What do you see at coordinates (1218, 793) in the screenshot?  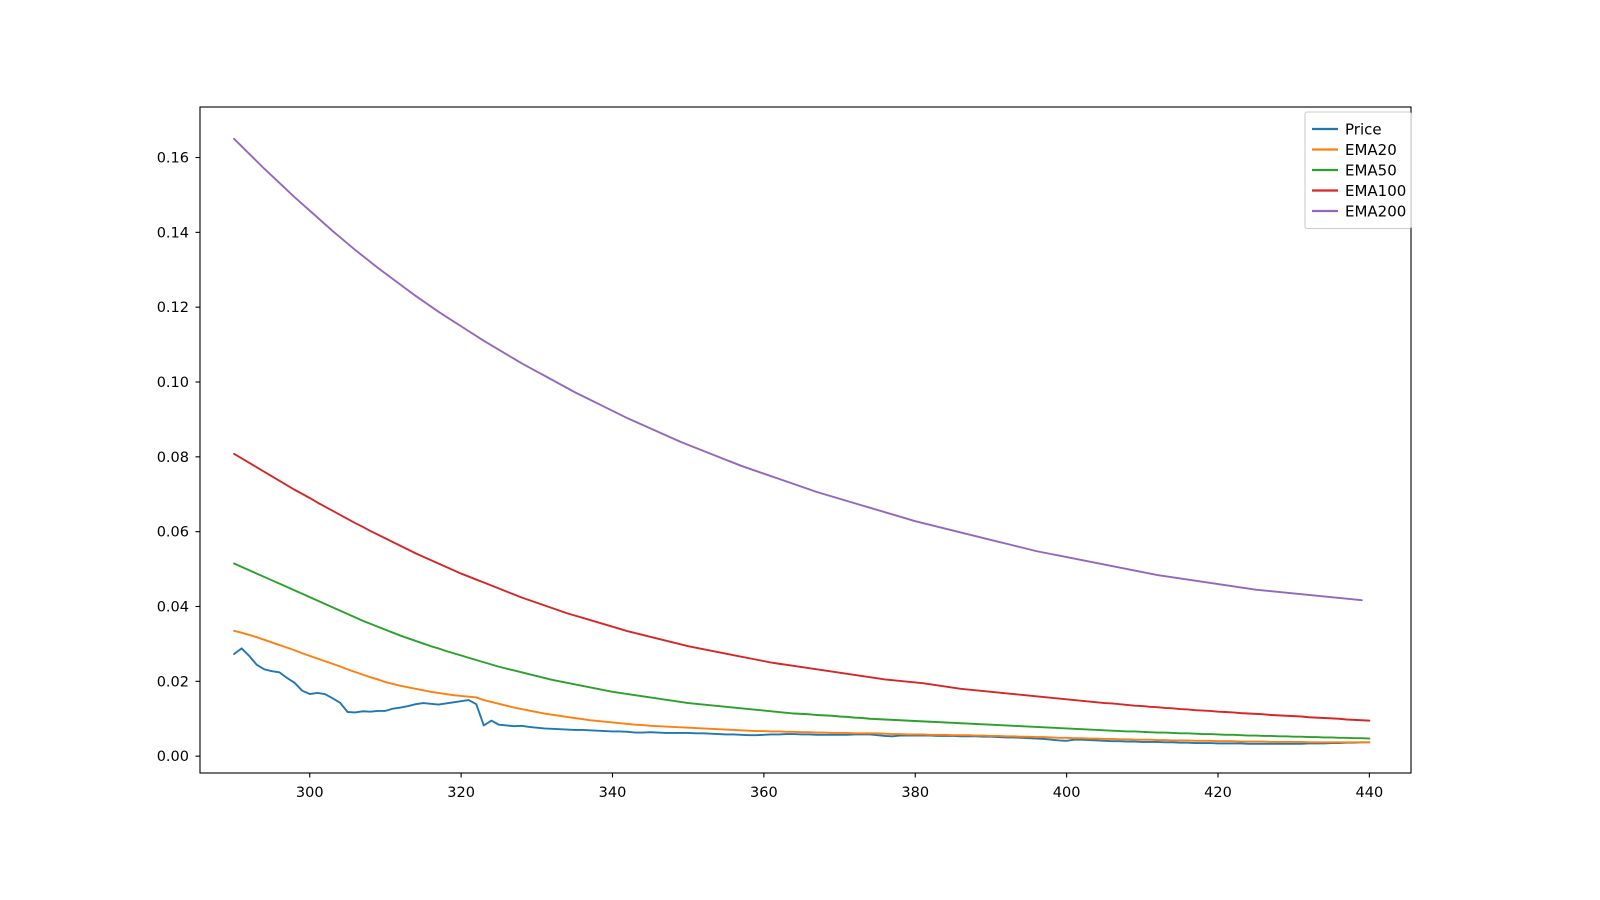 I see `x-tick-label: 420` at bounding box center [1218, 793].